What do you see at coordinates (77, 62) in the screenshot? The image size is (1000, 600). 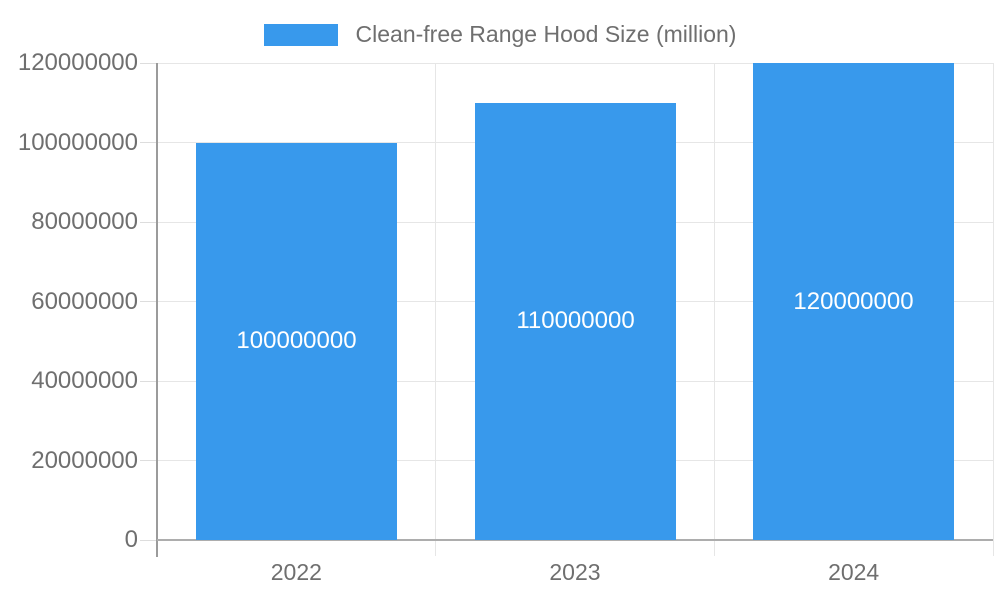 I see `y-axis-label: 120000000` at bounding box center [77, 62].